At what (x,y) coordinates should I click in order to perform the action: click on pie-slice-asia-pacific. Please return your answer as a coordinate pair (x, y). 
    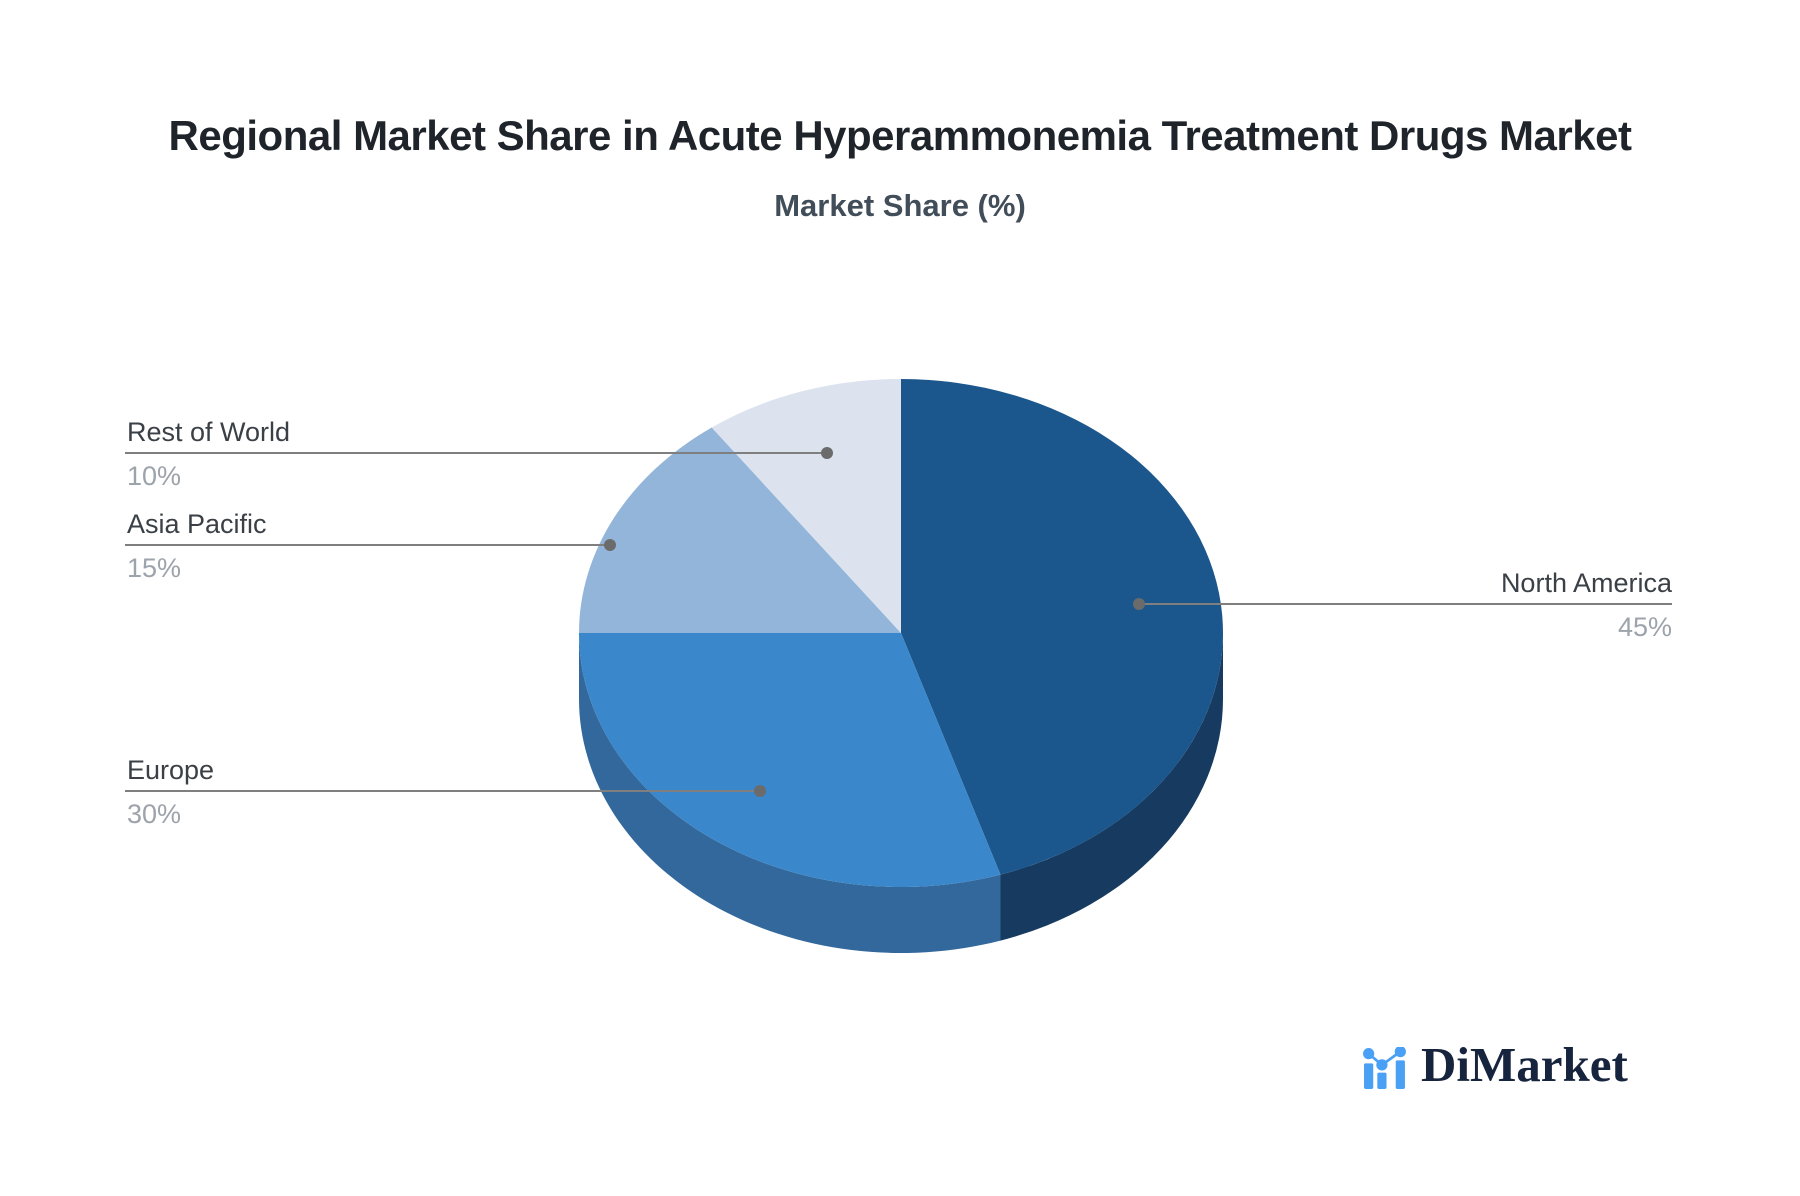
    Looking at the image, I should click on (740, 530).